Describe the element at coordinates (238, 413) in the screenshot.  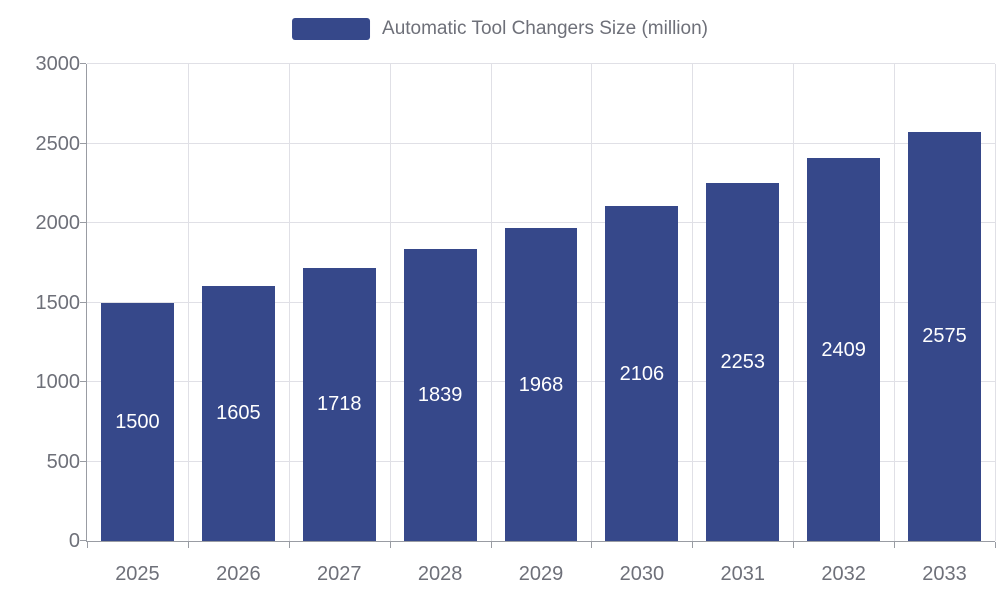
I see `bar-2026` at that location.